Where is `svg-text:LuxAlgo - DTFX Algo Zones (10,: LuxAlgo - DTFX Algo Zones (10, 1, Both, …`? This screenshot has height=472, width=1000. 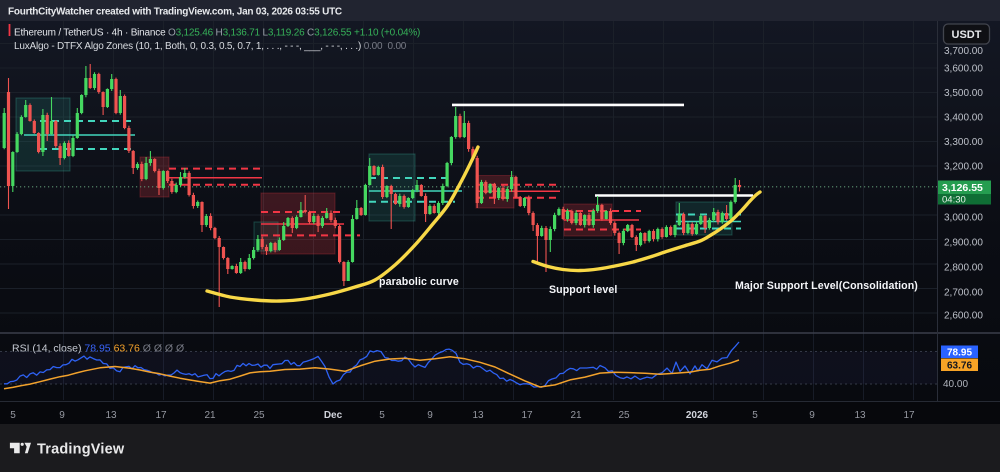 svg-text:LuxAlgo - DTFX Algo Zones (10,: LuxAlgo - DTFX Algo Zones (10, 1, Both, … is located at coordinates (210, 46).